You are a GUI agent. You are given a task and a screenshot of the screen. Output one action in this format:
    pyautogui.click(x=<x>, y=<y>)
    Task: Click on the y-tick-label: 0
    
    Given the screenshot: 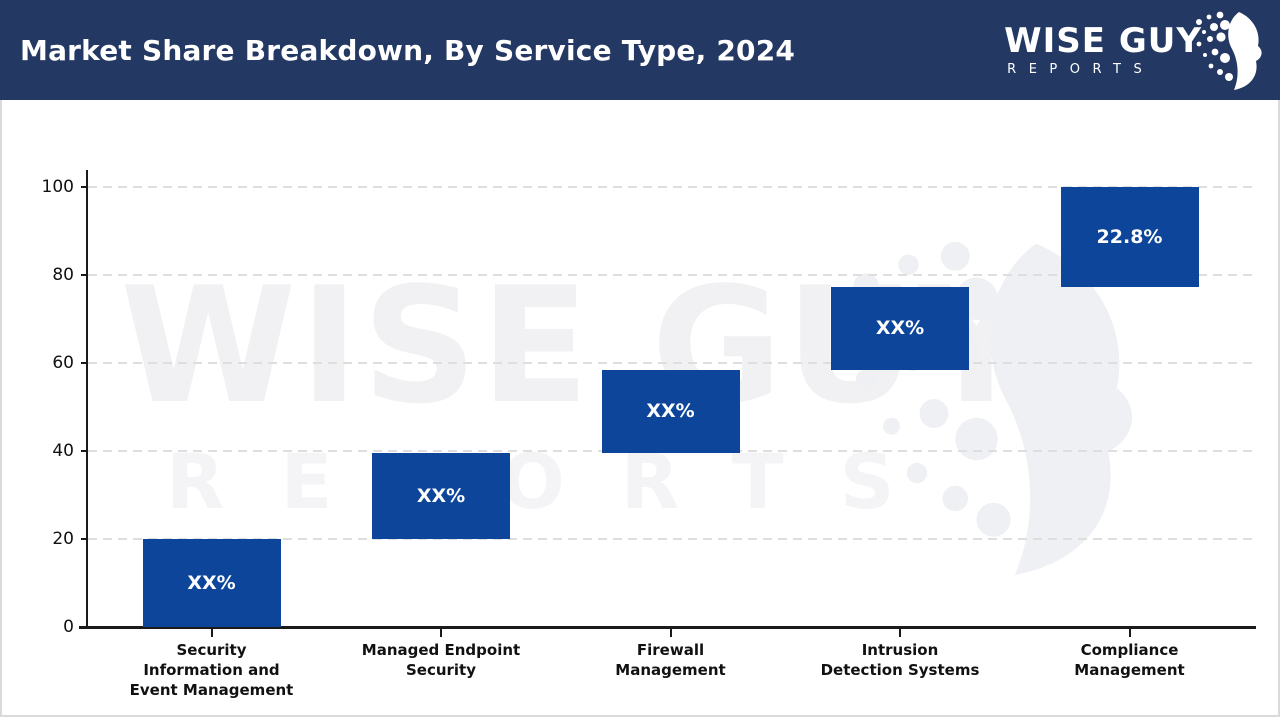 What is the action you would take?
    pyautogui.click(x=68, y=627)
    